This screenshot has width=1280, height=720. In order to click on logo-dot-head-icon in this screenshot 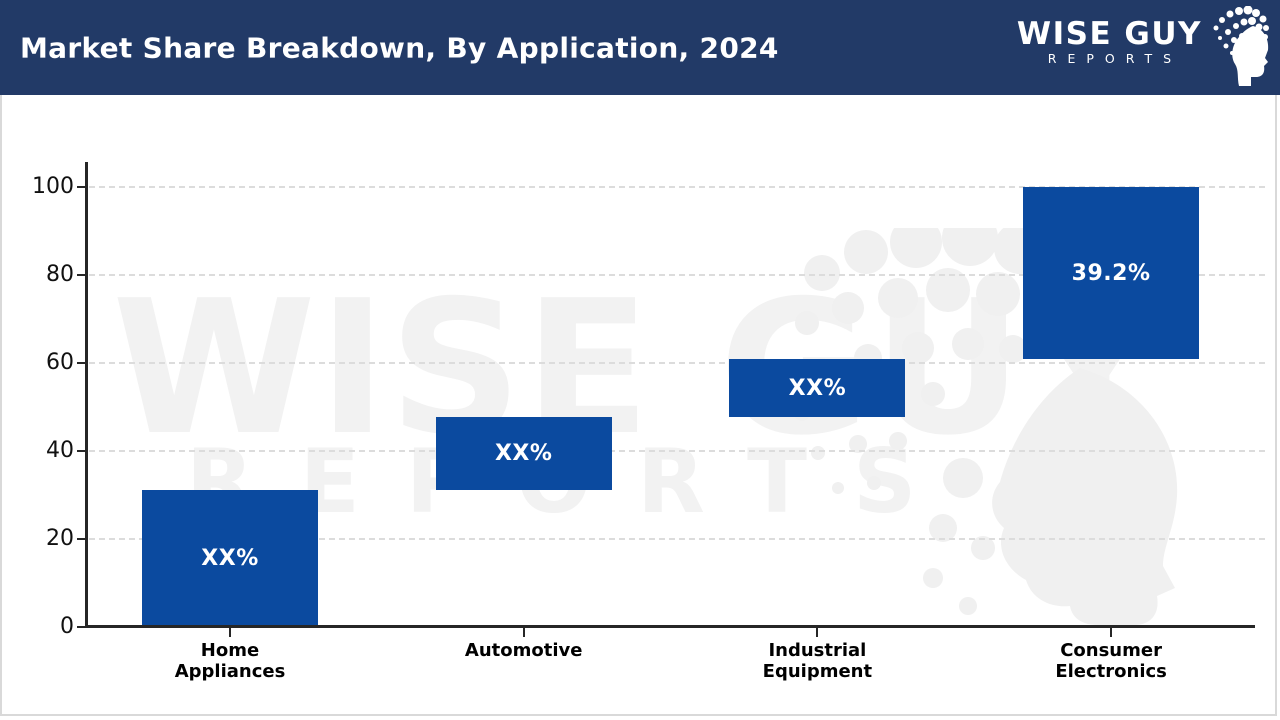, I will do `click(1241, 46)`.